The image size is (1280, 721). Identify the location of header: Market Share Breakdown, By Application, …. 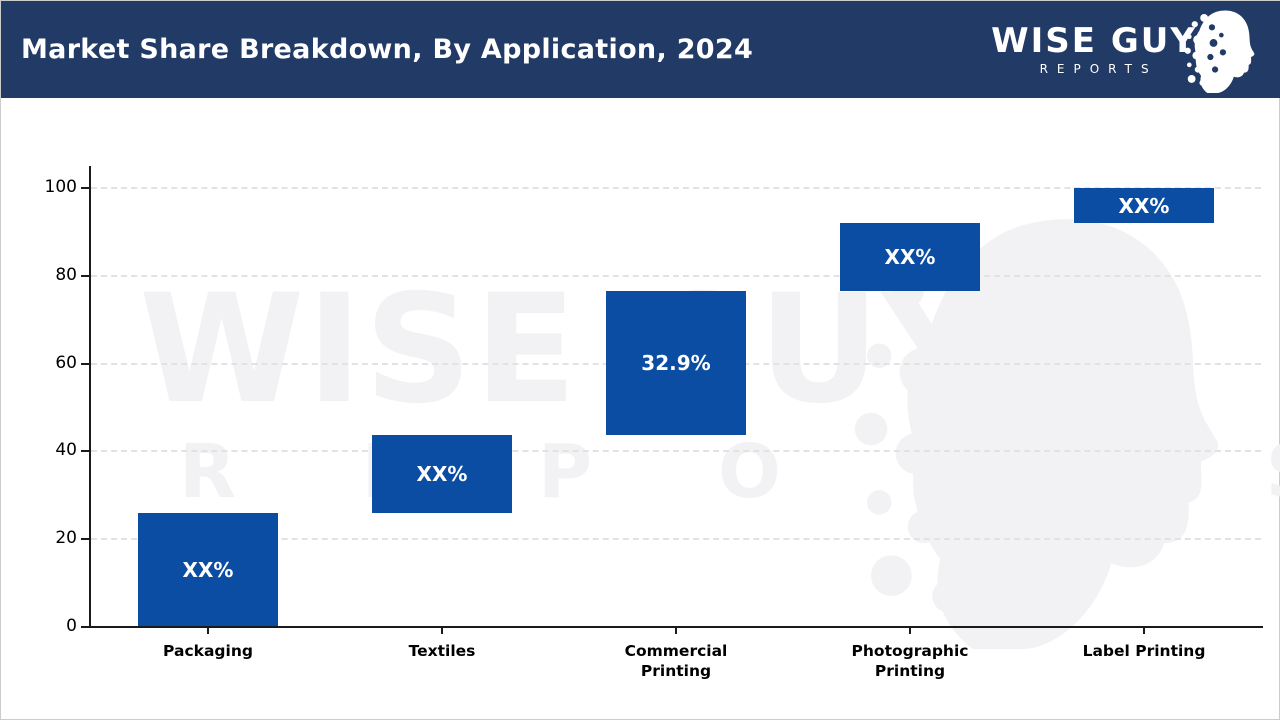
(640, 49).